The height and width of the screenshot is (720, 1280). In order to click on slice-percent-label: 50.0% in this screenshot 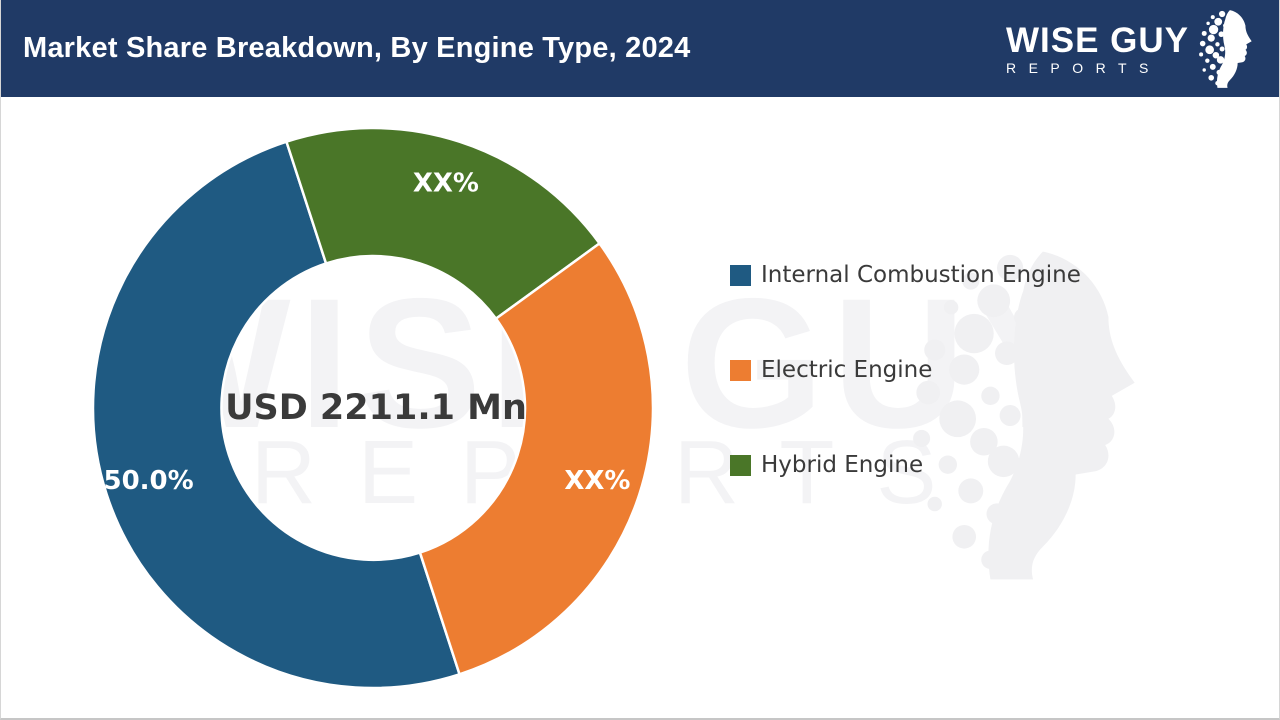, I will do `click(148, 481)`.